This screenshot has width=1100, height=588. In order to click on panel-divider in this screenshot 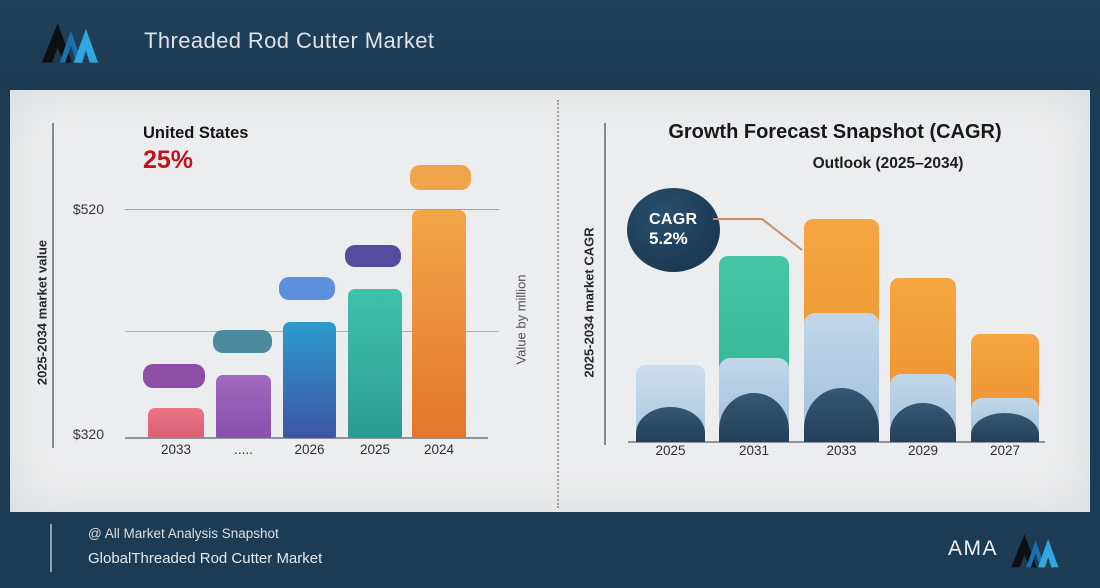, I will do `click(558, 304)`.